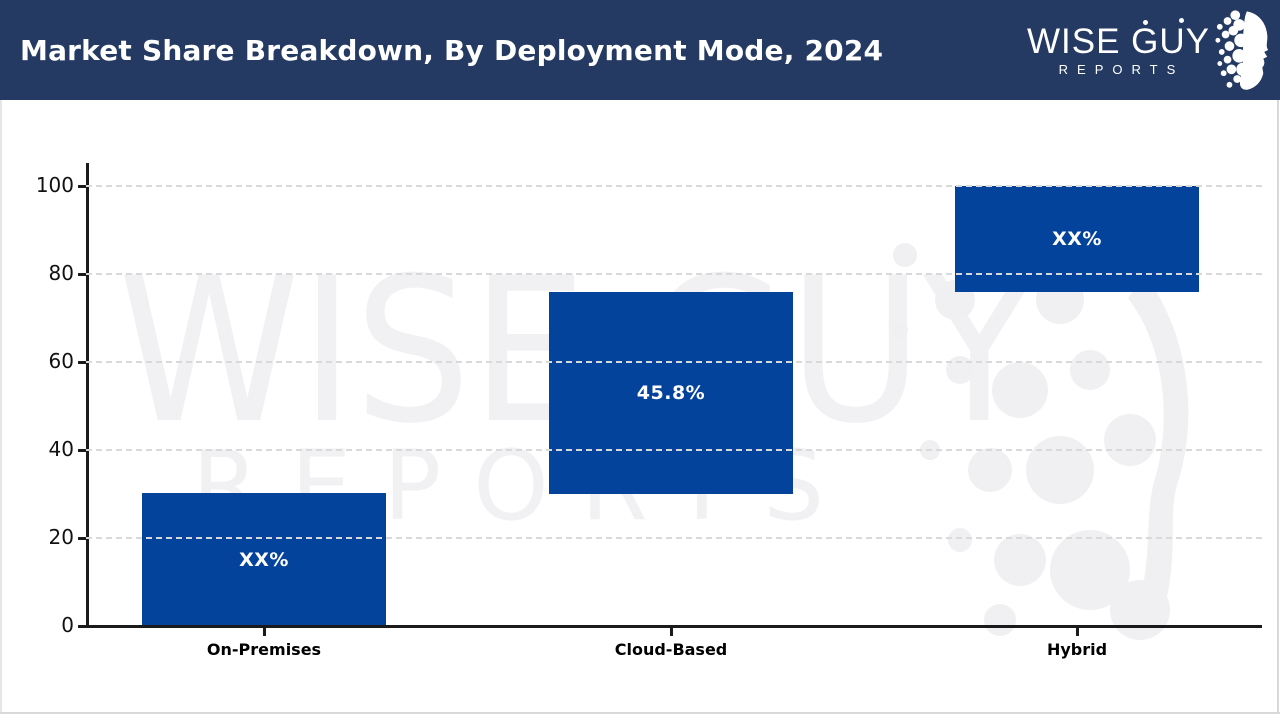  I want to click on y-axis-tick-label: 0, so click(67, 625).